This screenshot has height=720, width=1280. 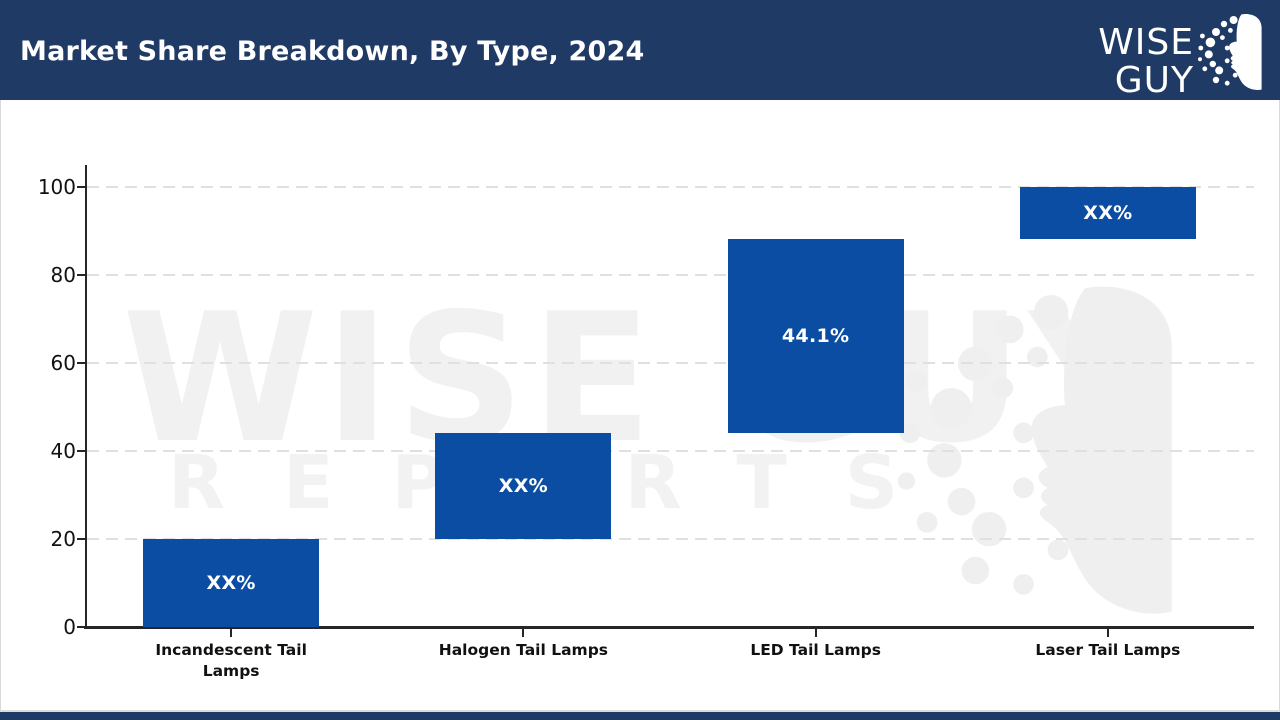 I want to click on bar-halogen-tail-lamps: XX%, so click(x=523, y=485).